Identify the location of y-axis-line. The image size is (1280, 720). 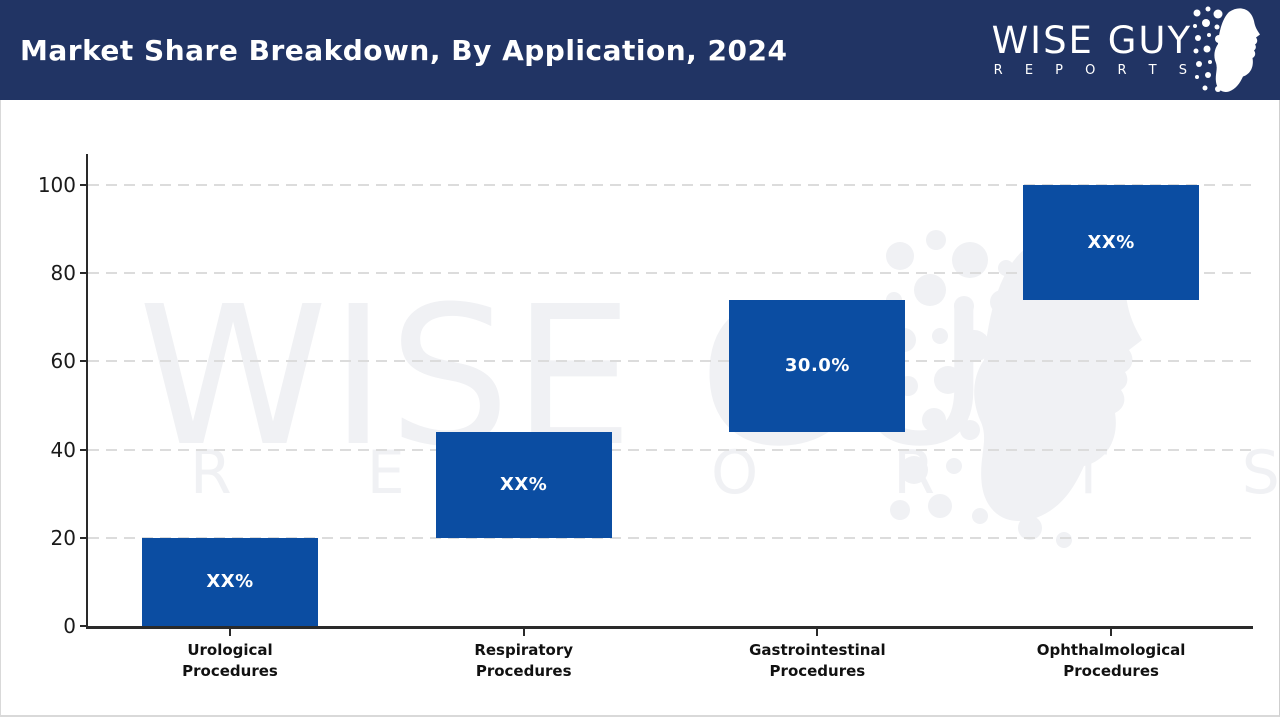
(87, 391).